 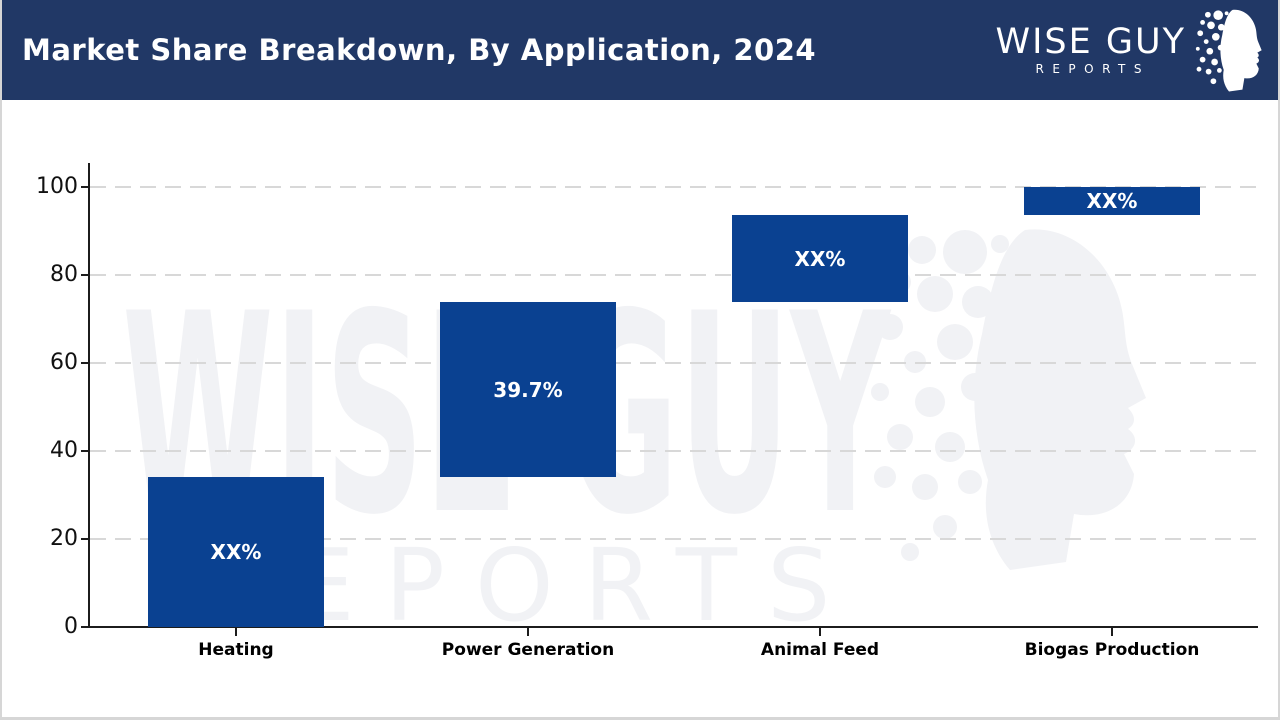 I want to click on x-axis, so click(x=673, y=627).